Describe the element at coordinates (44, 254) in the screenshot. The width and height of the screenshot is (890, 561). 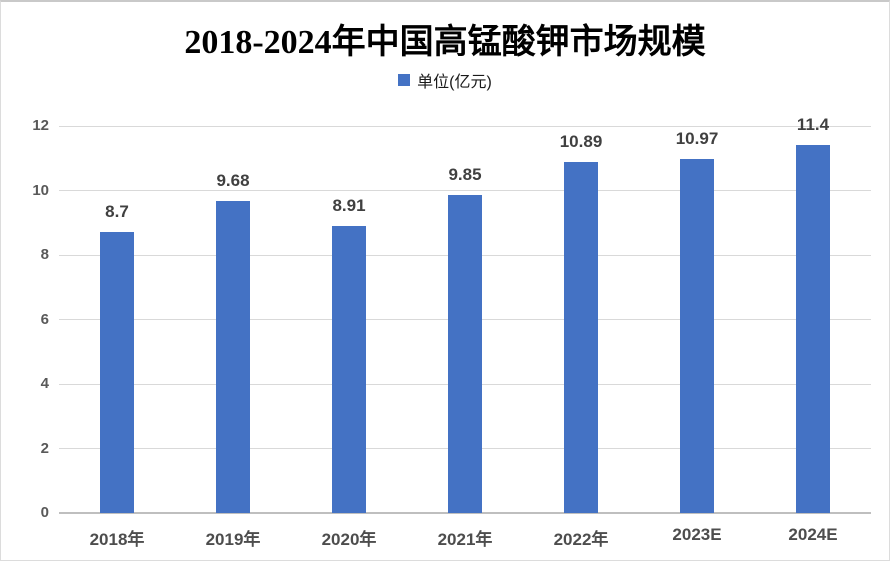
I see `y-axis-tick-label: 8` at that location.